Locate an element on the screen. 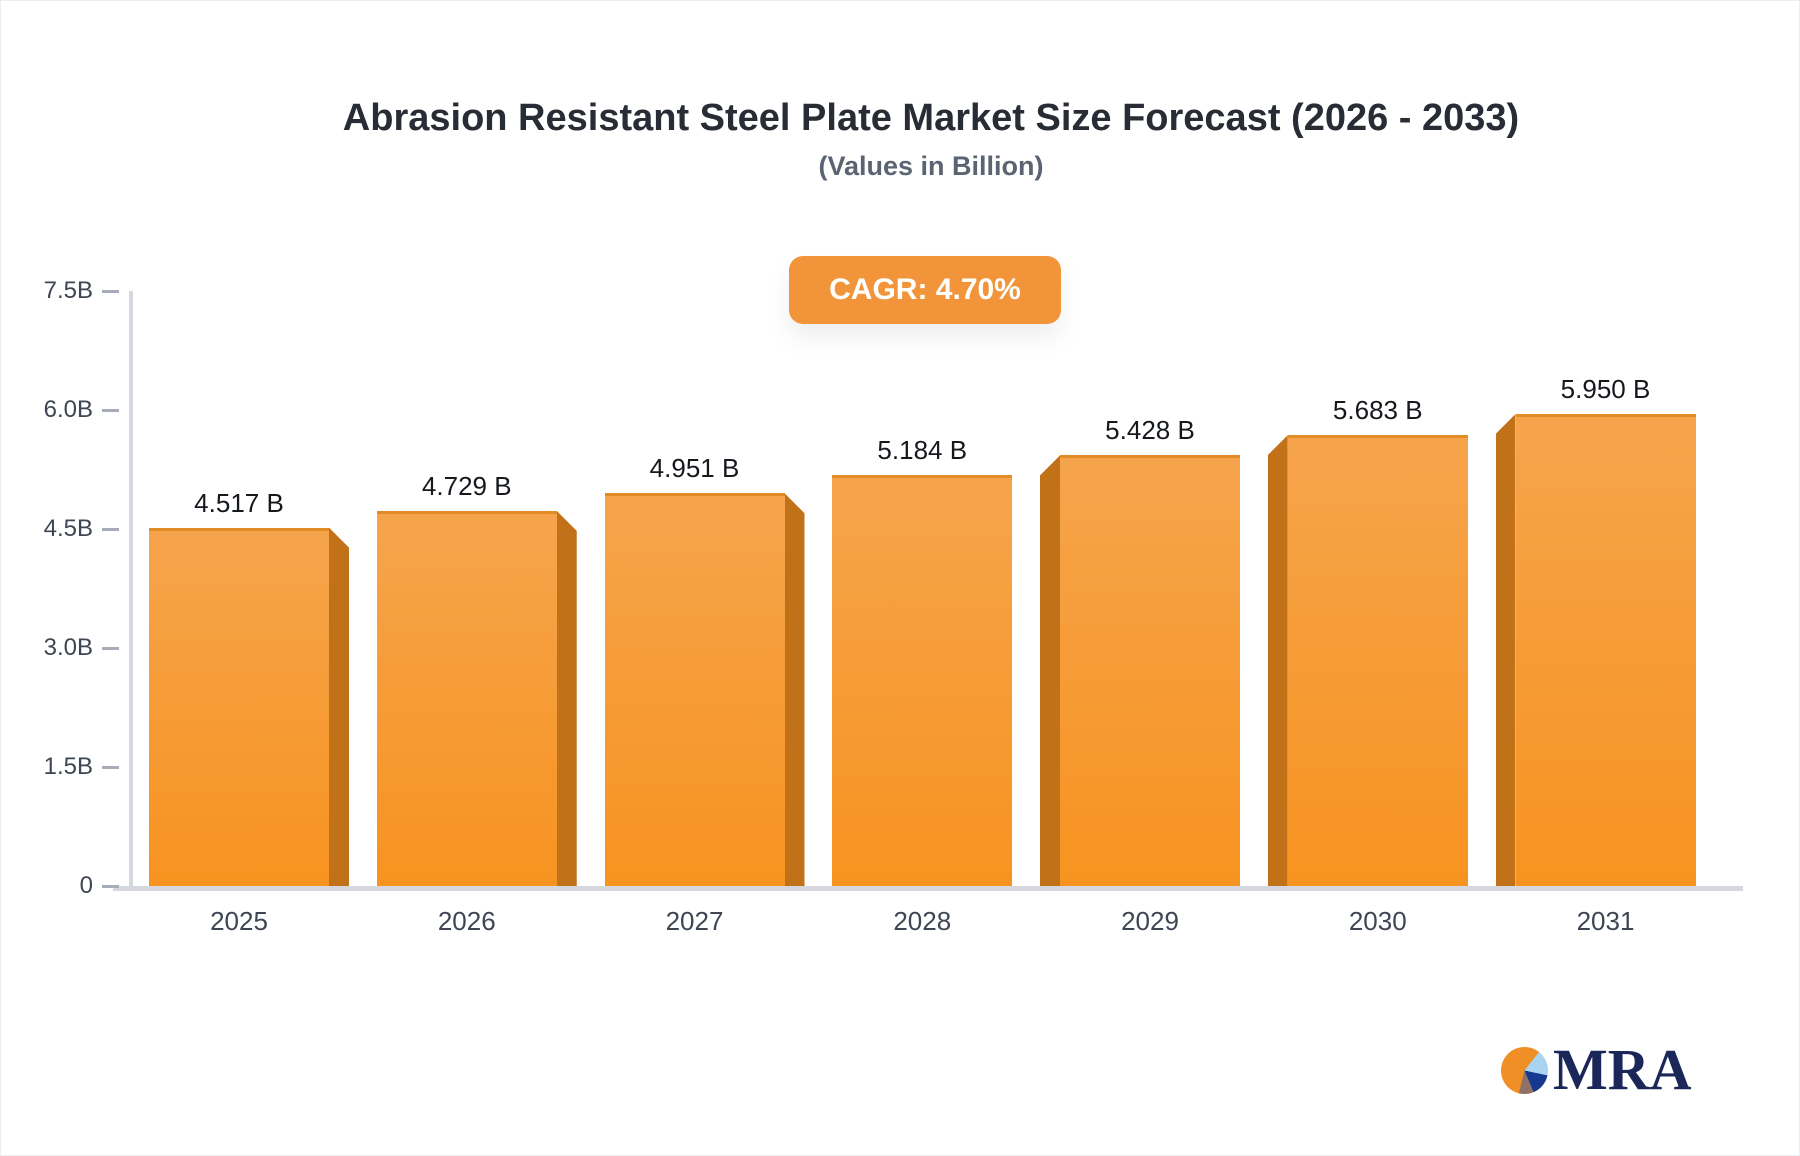  bar-2031 is located at coordinates (1605, 649).